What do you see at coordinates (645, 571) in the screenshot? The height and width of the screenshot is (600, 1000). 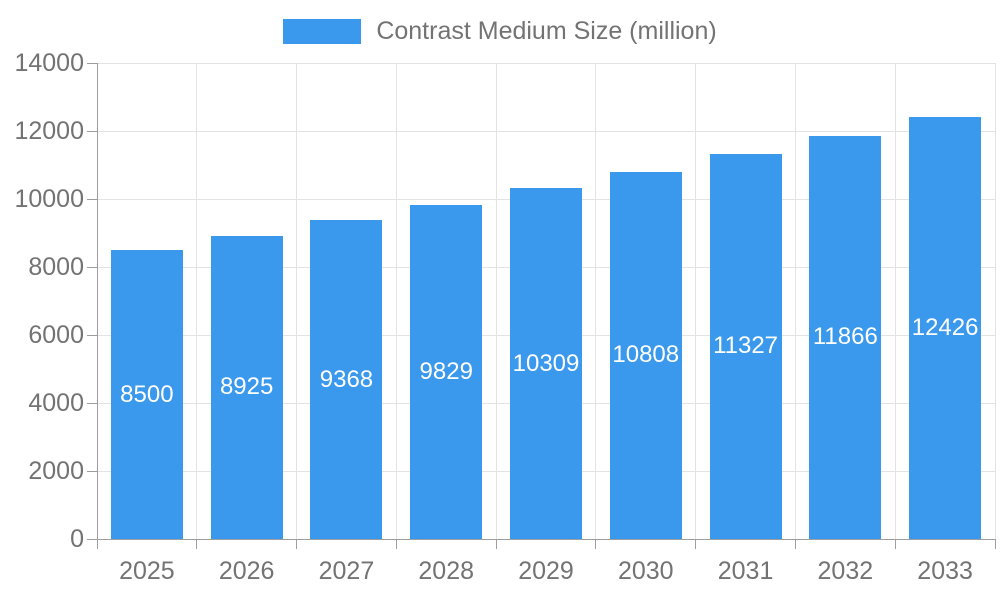 I see `x-tick-label: 2030` at bounding box center [645, 571].